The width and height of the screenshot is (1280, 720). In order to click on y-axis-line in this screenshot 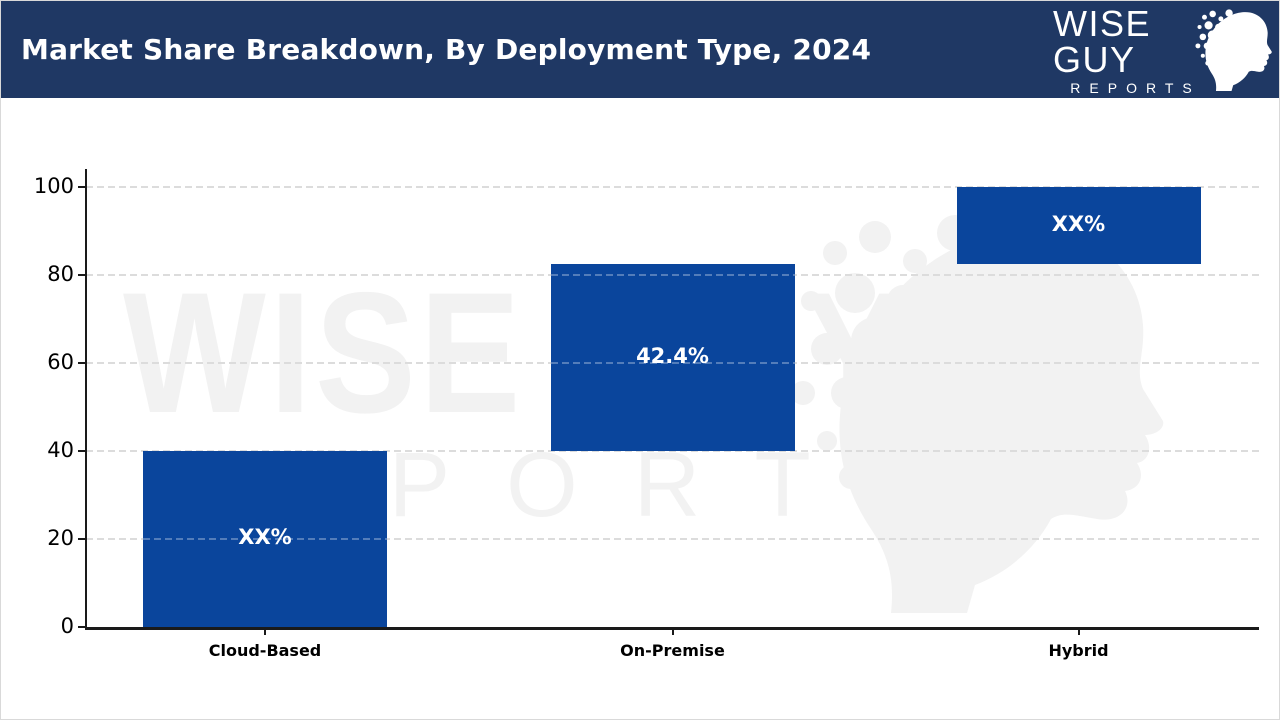, I will do `click(86, 399)`.